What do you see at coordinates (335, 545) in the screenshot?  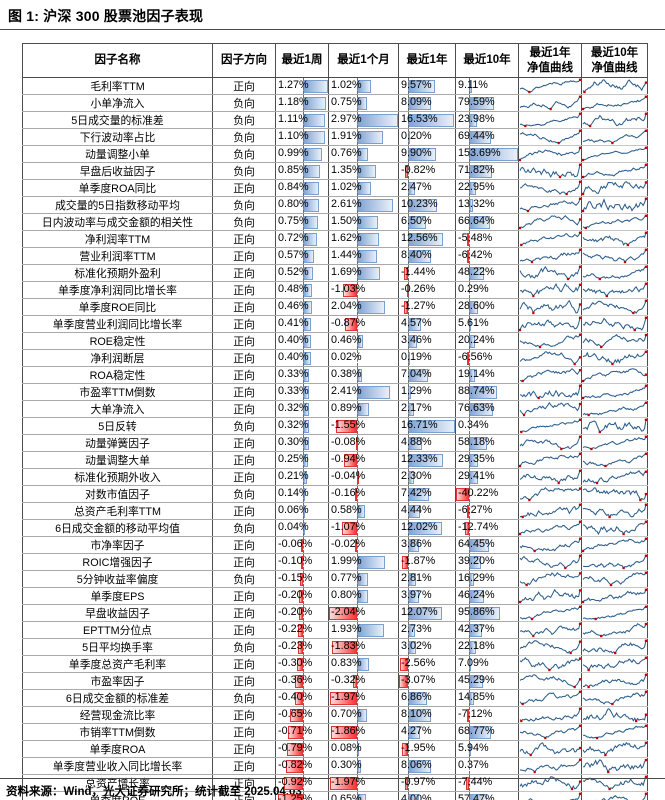 I see `factor-row: 市净率因子 正向 -0.06% -0.02% 3.86% 64.45%` at bounding box center [335, 545].